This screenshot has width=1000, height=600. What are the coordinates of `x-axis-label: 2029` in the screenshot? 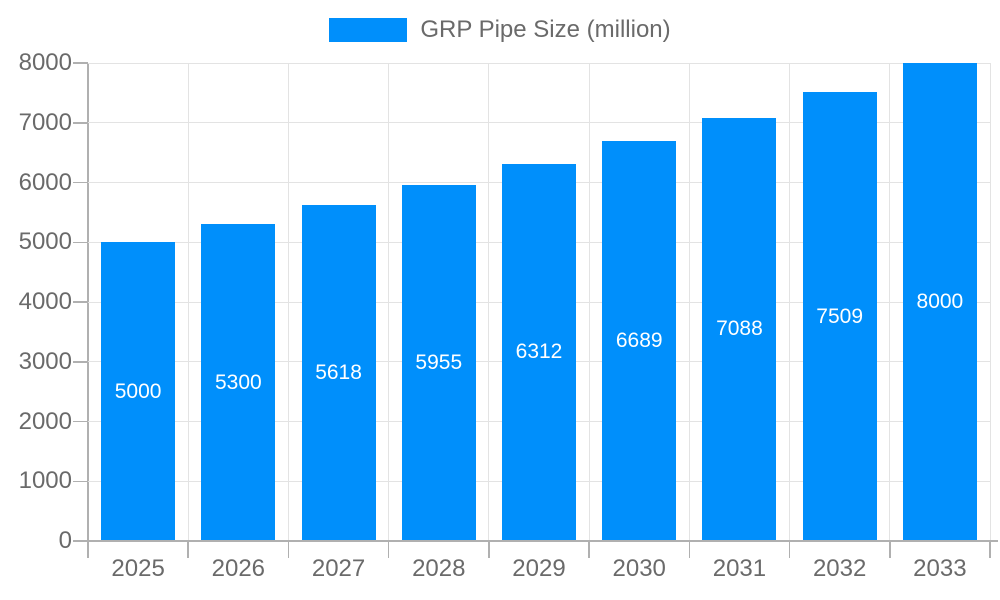 It's located at (539, 568).